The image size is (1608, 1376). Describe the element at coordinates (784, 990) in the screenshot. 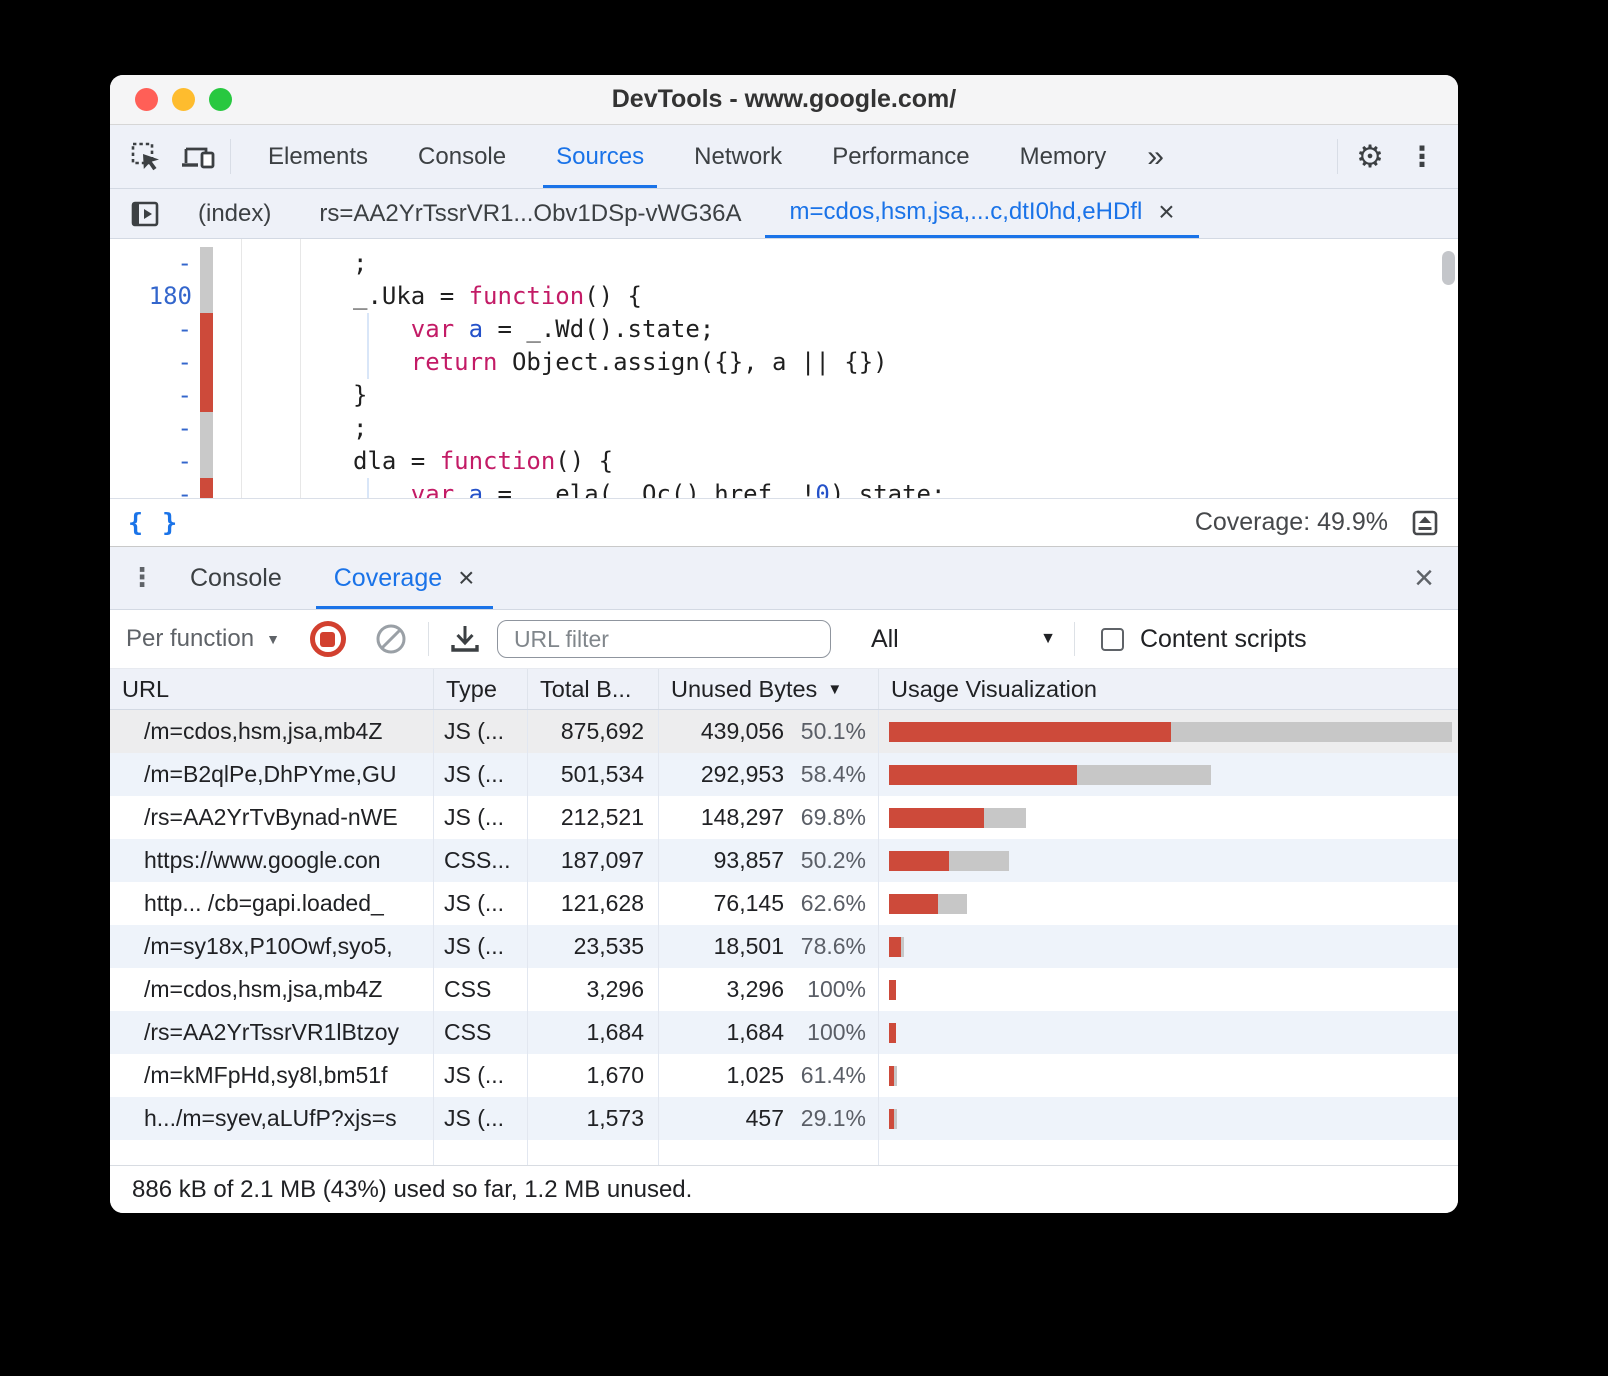

I see `table-row: /m=cdos,hsm,jsa,mb4Z CSS 3,296 3,296 100%` at that location.